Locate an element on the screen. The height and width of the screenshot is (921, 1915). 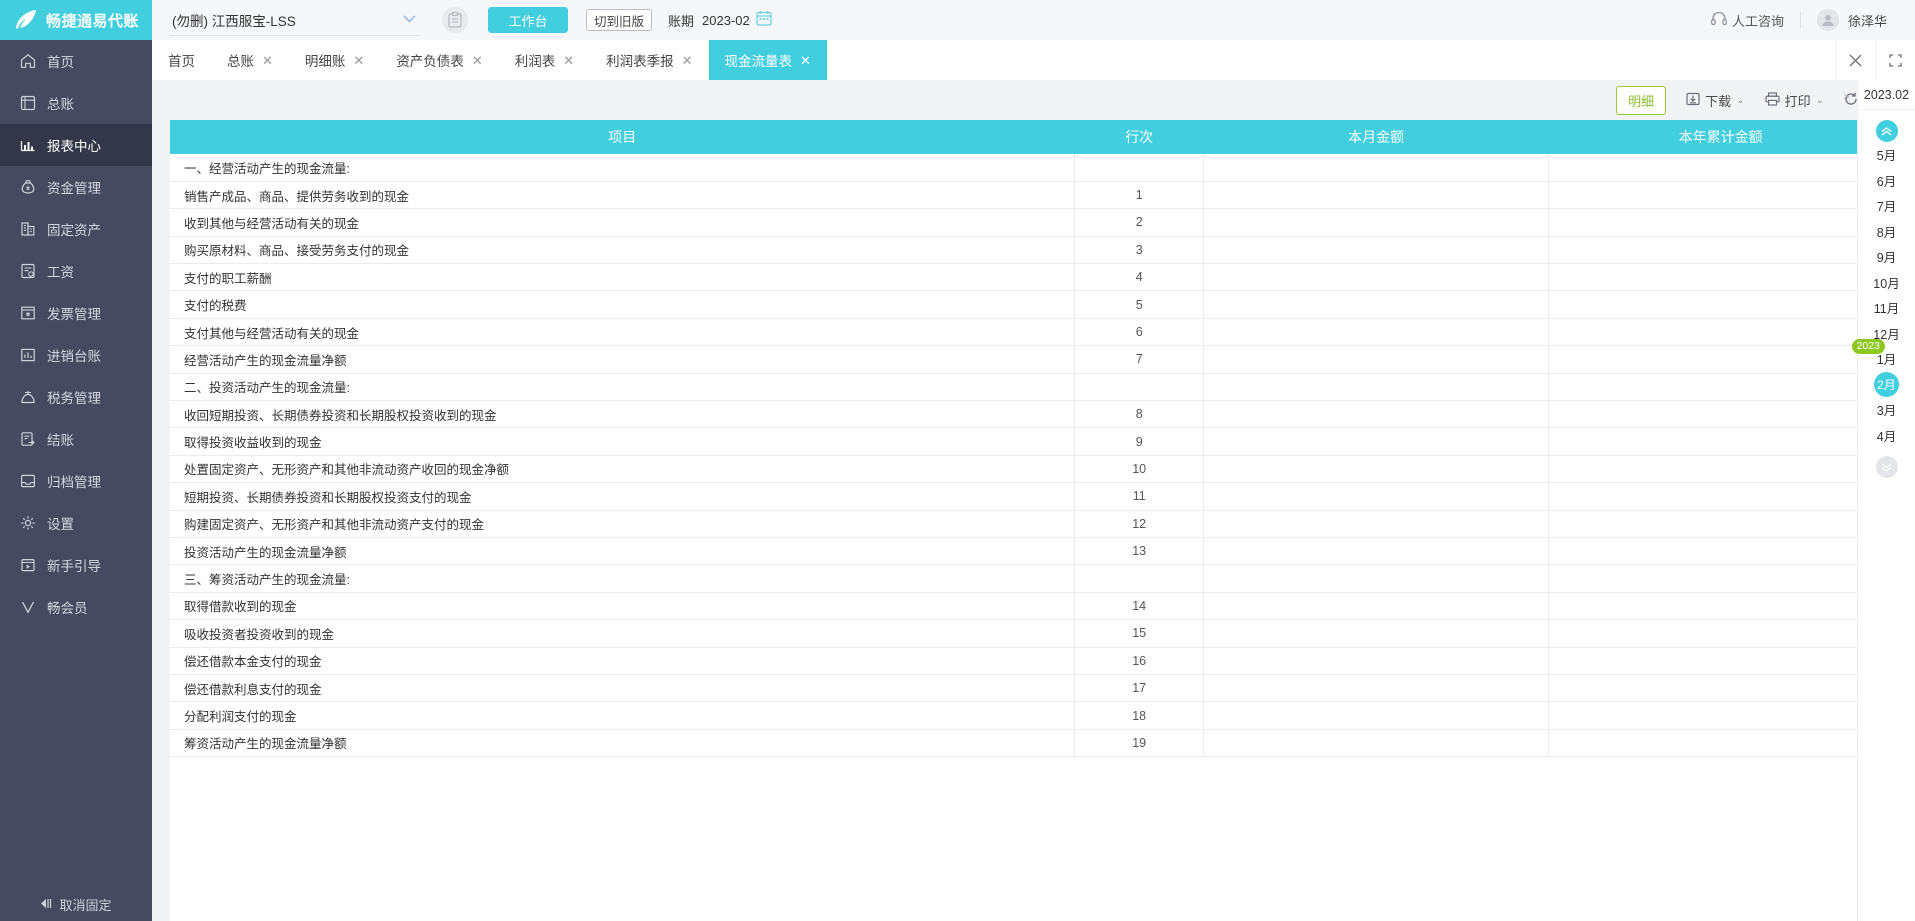
table-row: 筹资活动产生的现金流量净额 19 is located at coordinates (1031, 743).